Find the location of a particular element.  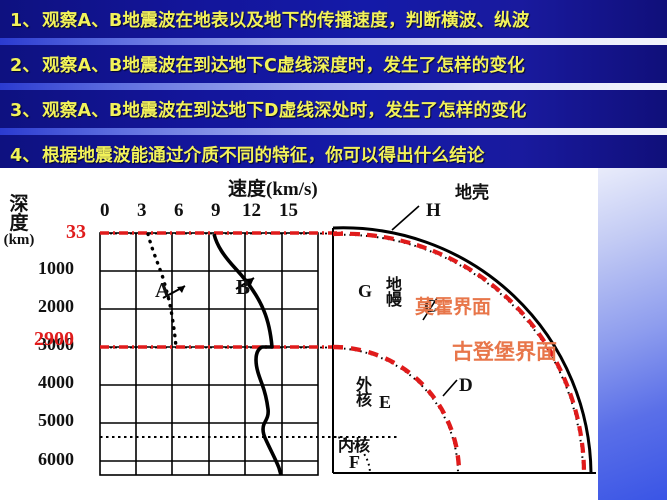

depth-label-5000: 5000 is located at coordinates (56, 420).